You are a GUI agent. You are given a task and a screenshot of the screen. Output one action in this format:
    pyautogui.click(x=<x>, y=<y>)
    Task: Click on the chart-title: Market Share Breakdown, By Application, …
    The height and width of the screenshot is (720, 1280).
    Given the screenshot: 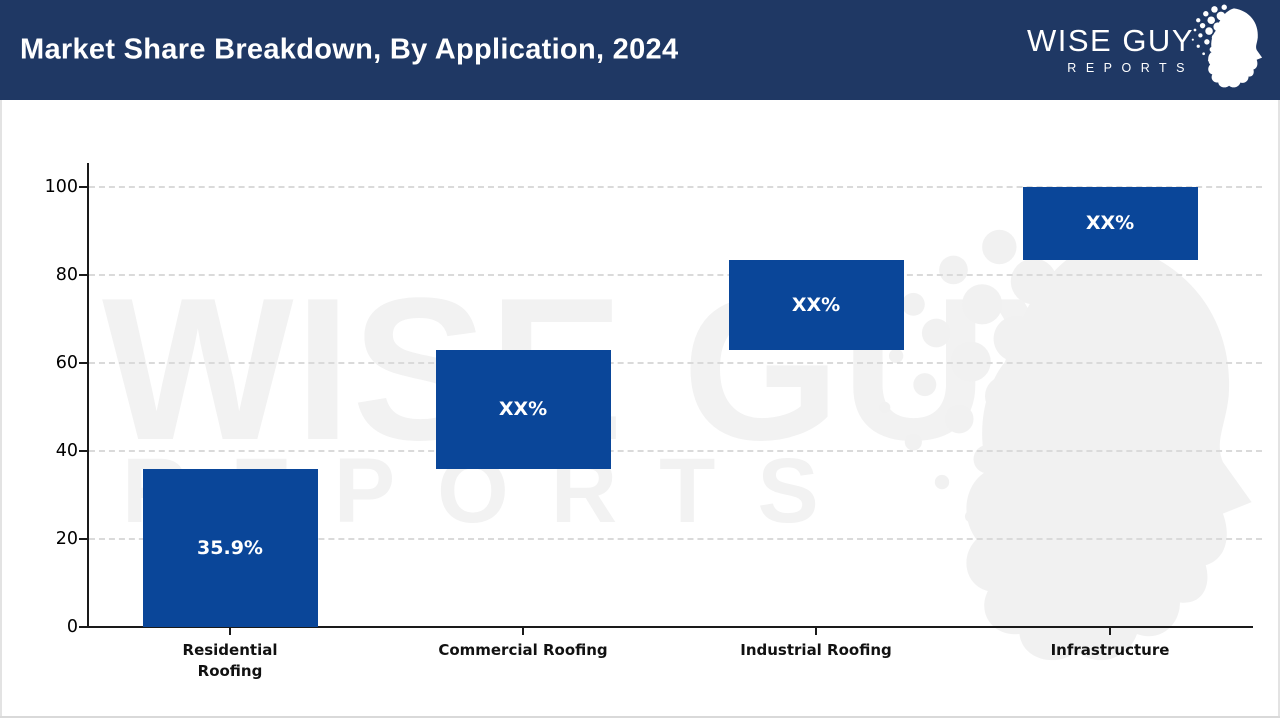 What is the action you would take?
    pyautogui.click(x=349, y=49)
    